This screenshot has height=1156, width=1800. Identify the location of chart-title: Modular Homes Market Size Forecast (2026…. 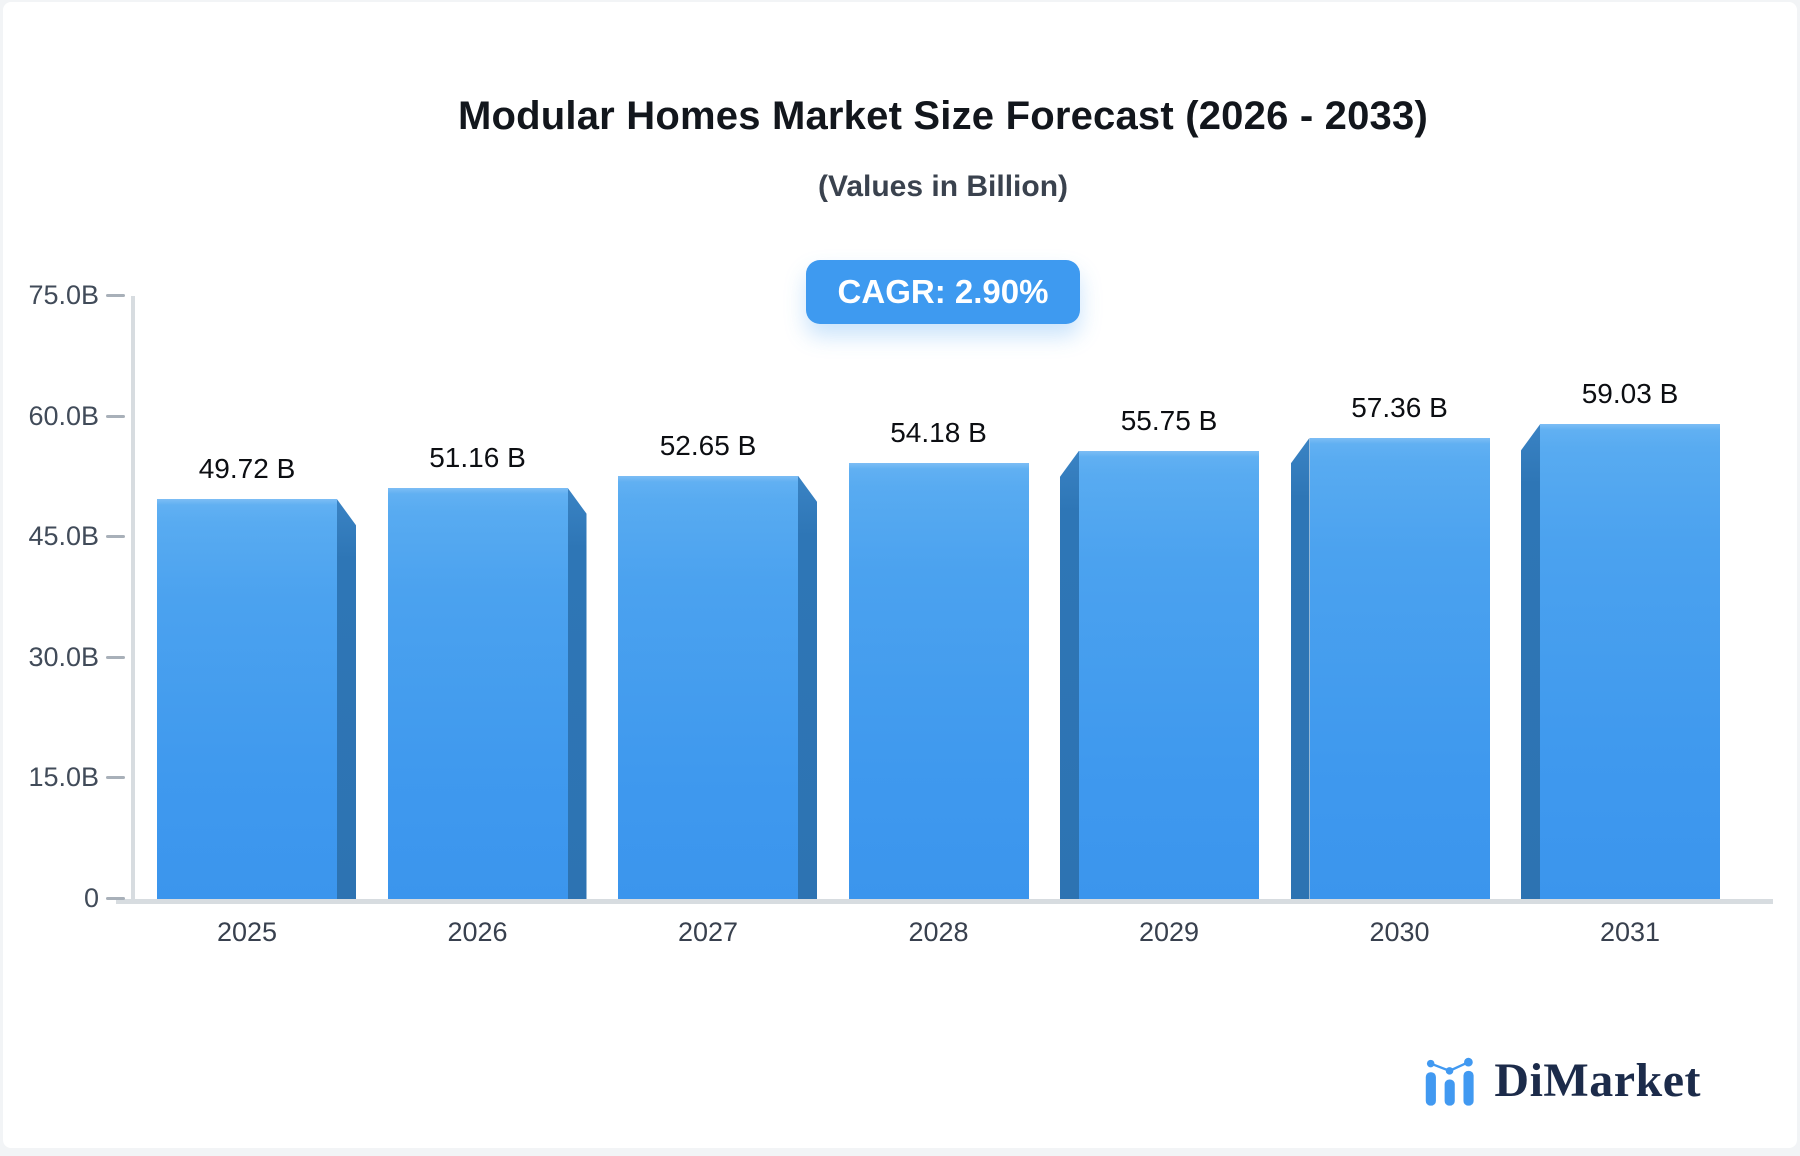
(943, 116).